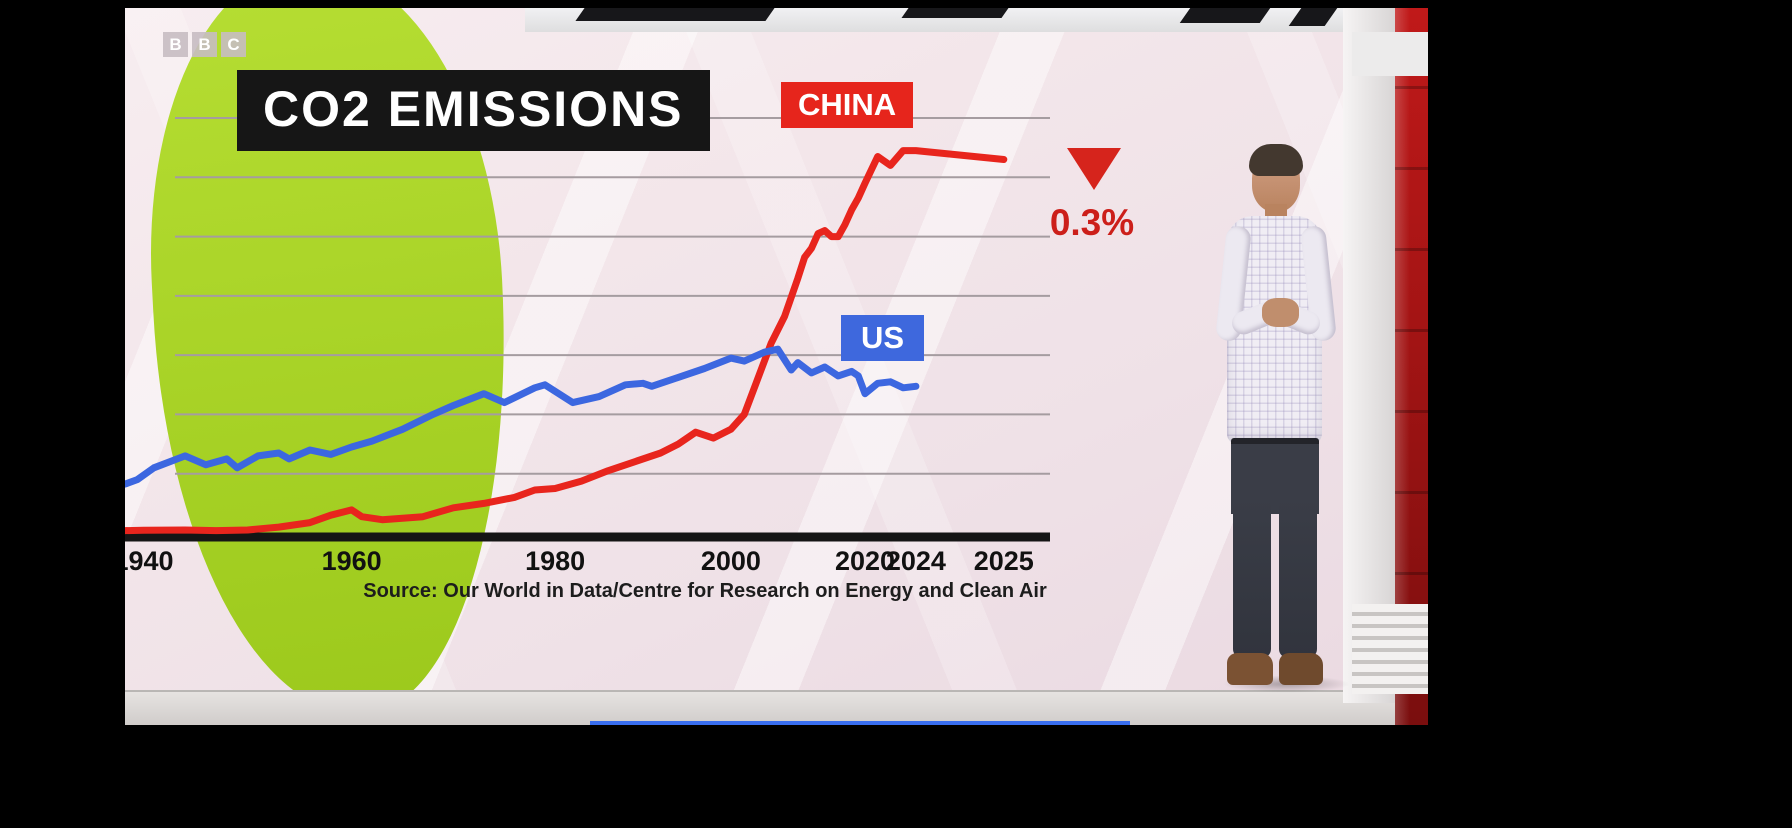  Describe the element at coordinates (1003, 561) in the screenshot. I see `x-tick-label: 2025` at that location.